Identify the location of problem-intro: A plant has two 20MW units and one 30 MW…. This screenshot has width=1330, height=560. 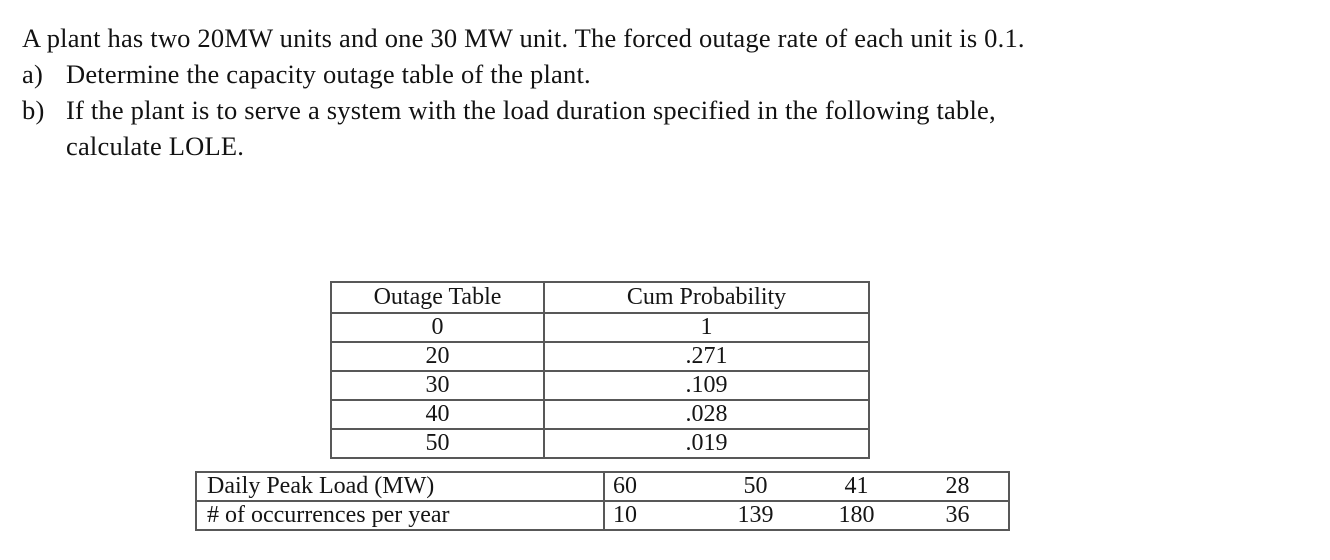
(523, 38).